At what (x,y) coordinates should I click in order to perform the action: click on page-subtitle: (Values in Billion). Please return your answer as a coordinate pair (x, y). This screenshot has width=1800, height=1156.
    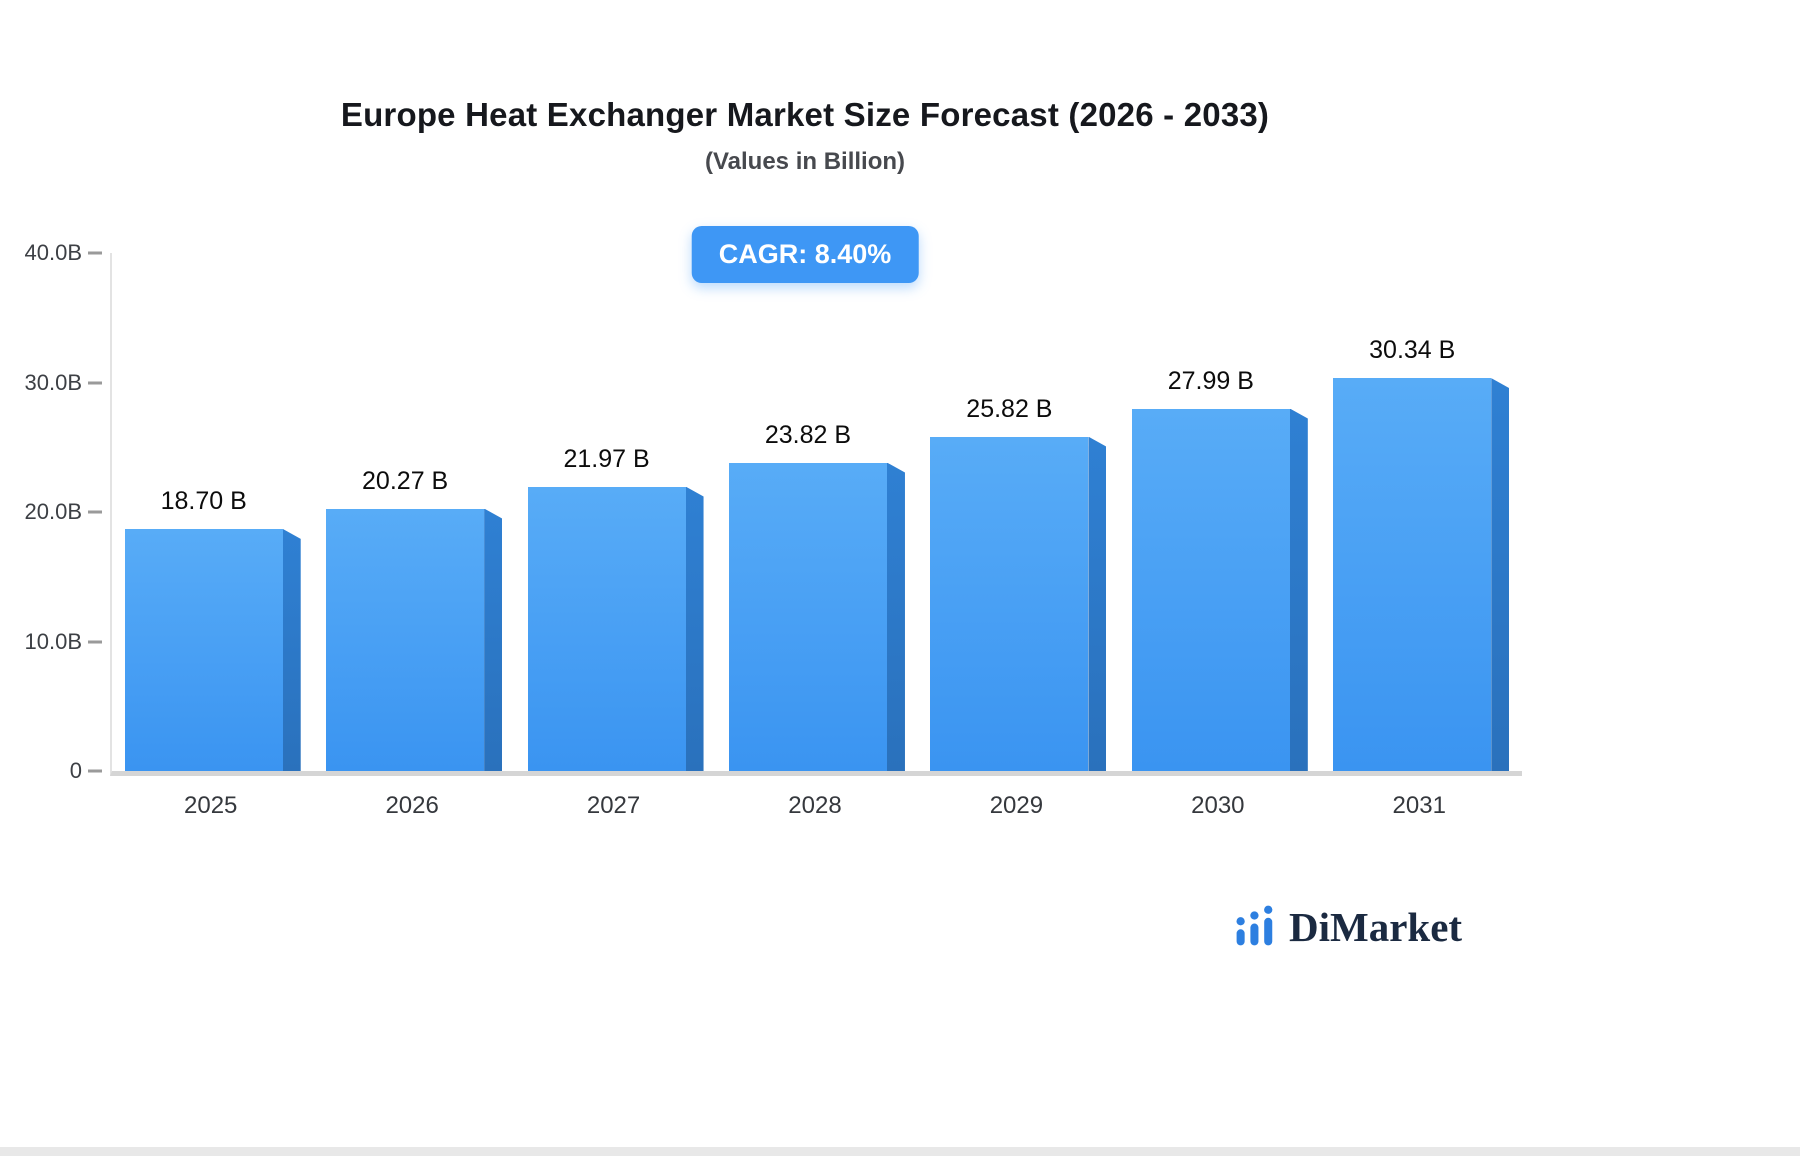
    Looking at the image, I should click on (805, 161).